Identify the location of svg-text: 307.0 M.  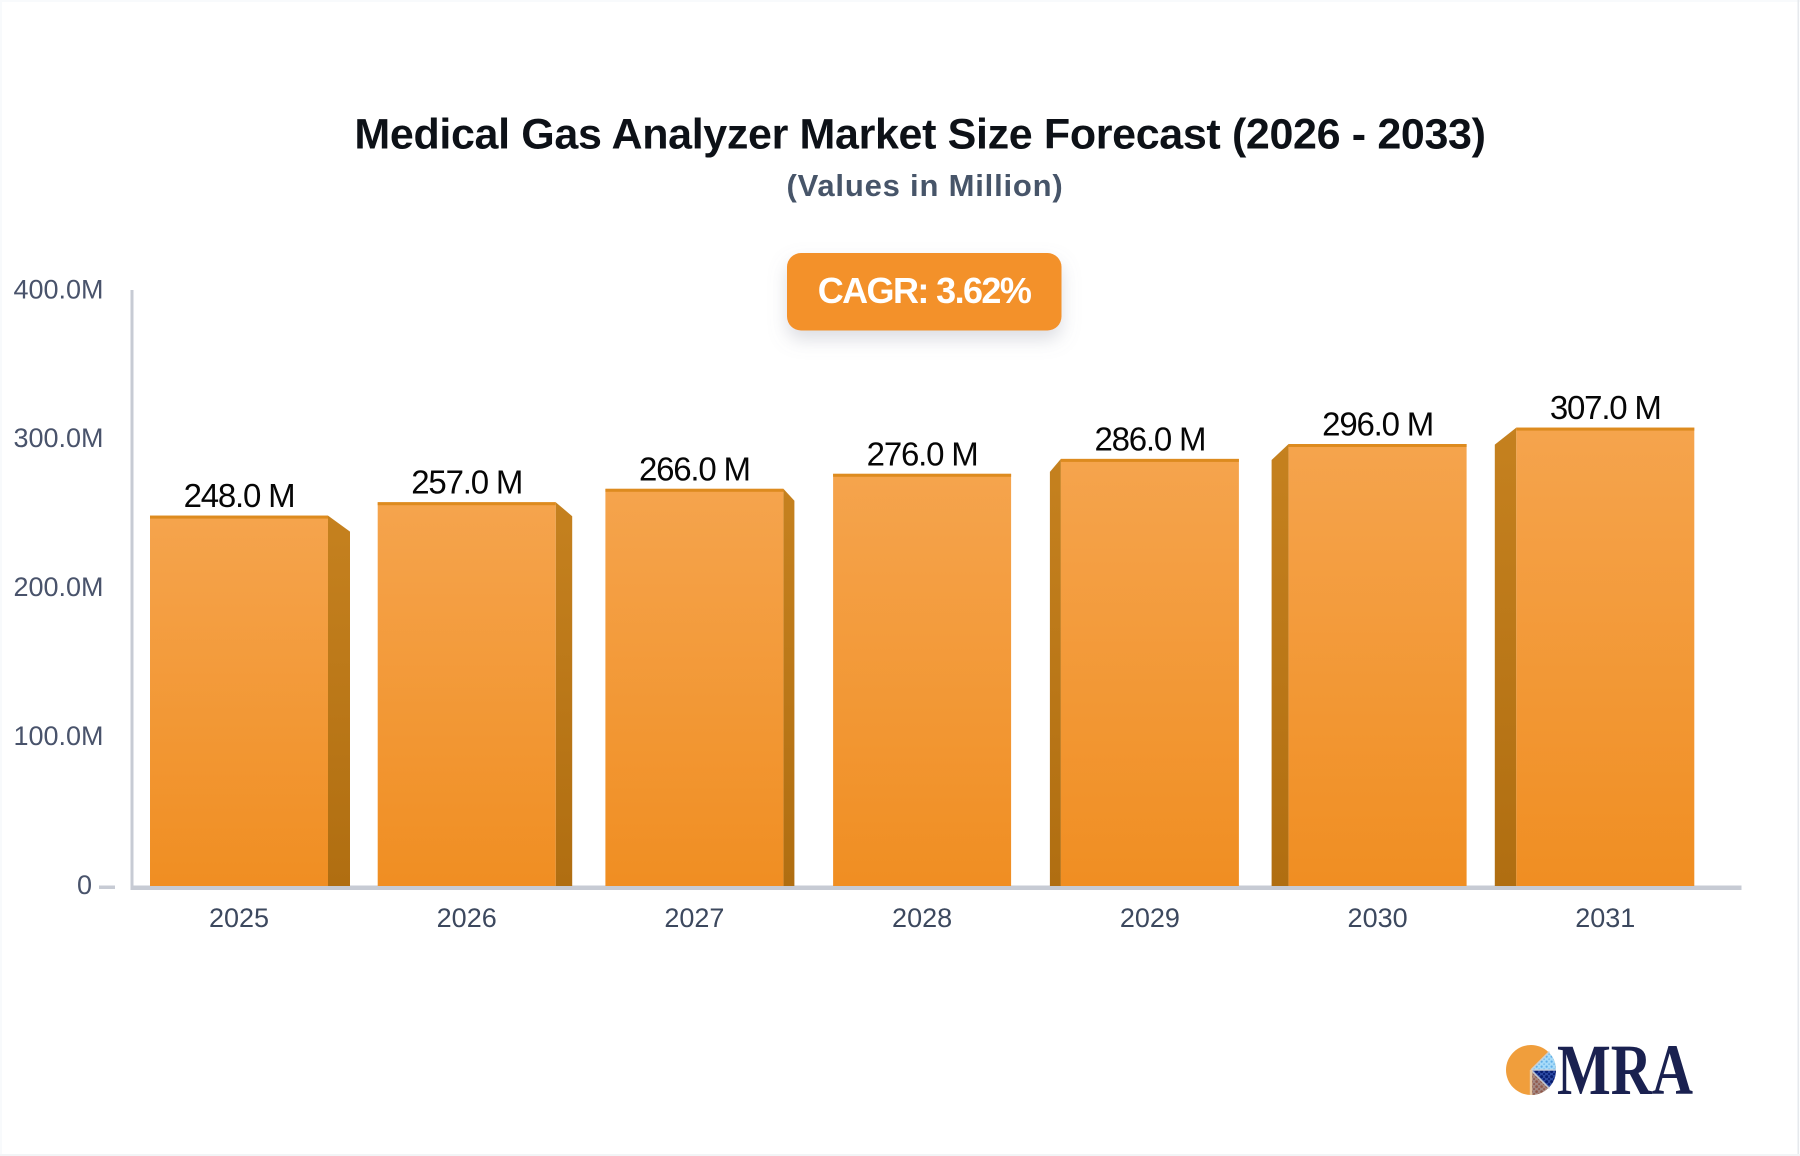
(1605, 407).